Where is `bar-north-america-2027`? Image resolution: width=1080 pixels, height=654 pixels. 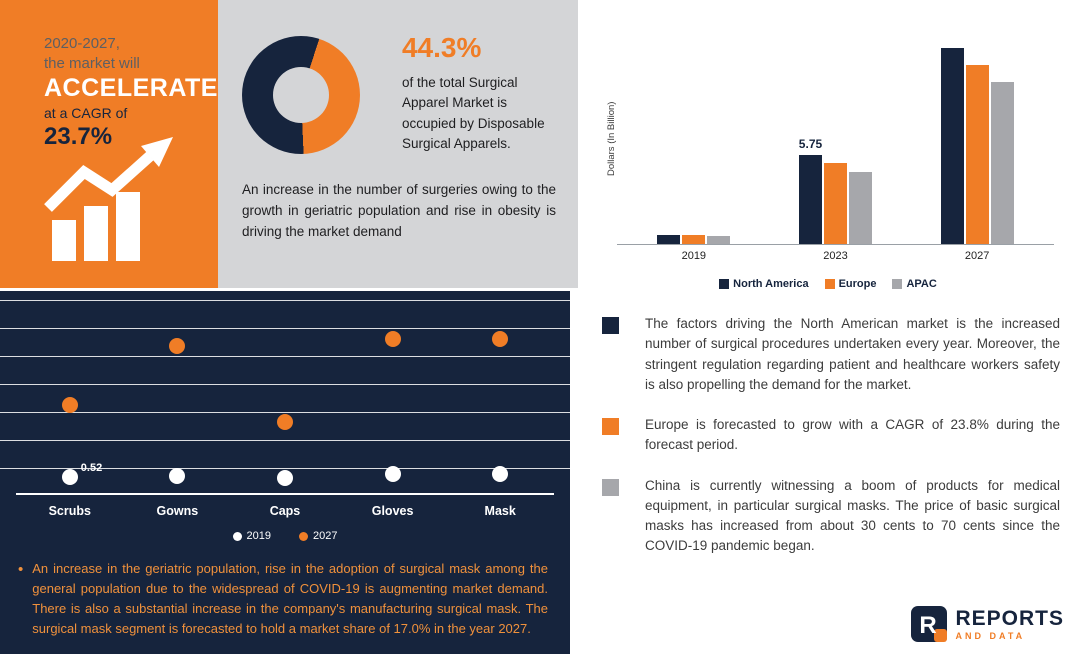
bar-north-america-2027 is located at coordinates (952, 146).